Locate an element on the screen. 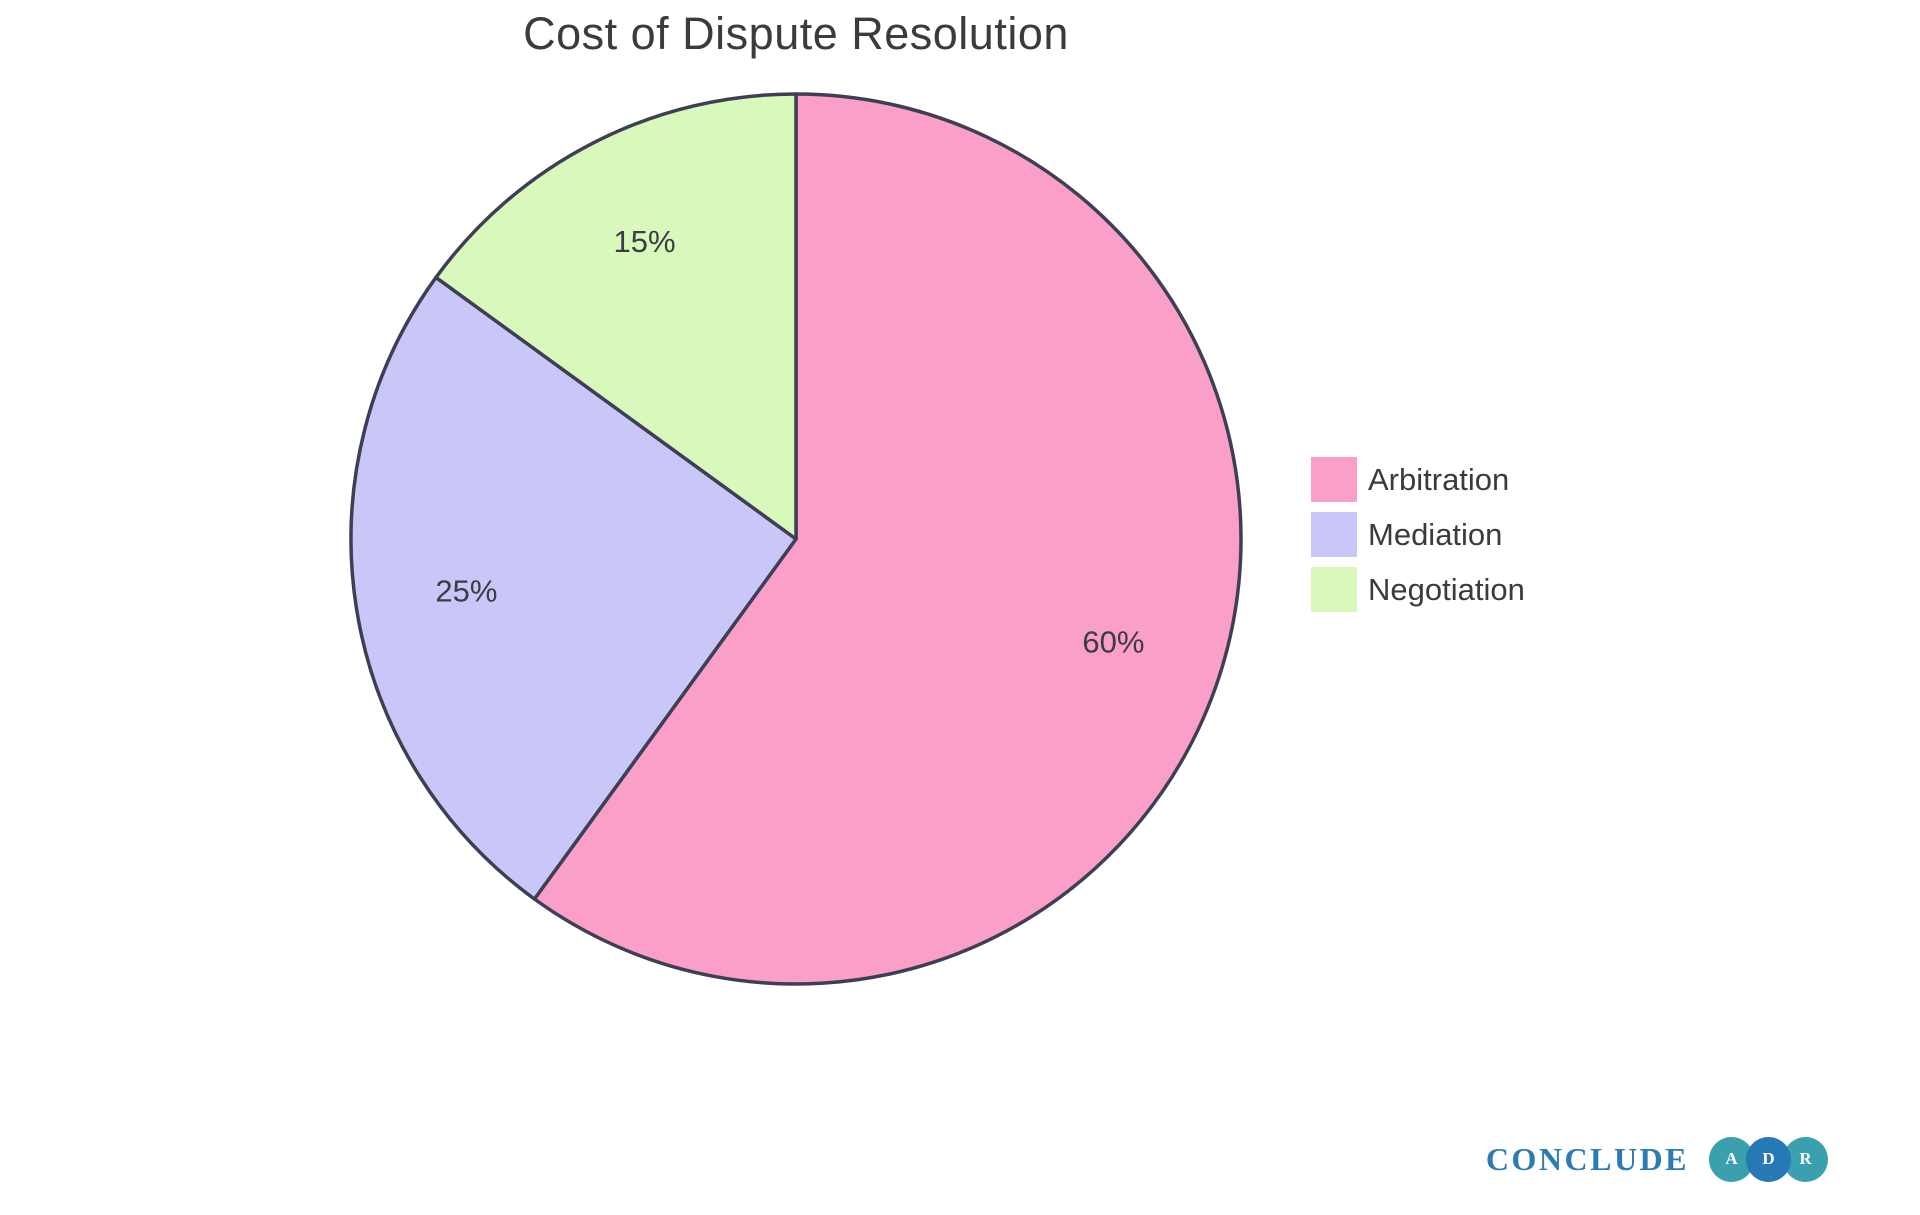 Image resolution: width=1920 pixels, height=1215 pixels. legend-label: Mediation is located at coordinates (1435, 534).